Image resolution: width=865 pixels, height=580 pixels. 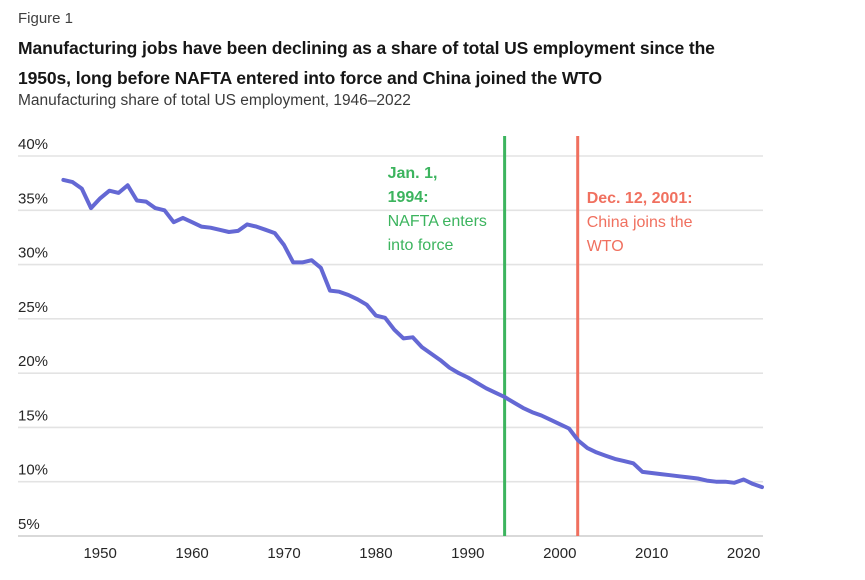 What do you see at coordinates (375, 553) in the screenshot?
I see `x-axis-label: 1980` at bounding box center [375, 553].